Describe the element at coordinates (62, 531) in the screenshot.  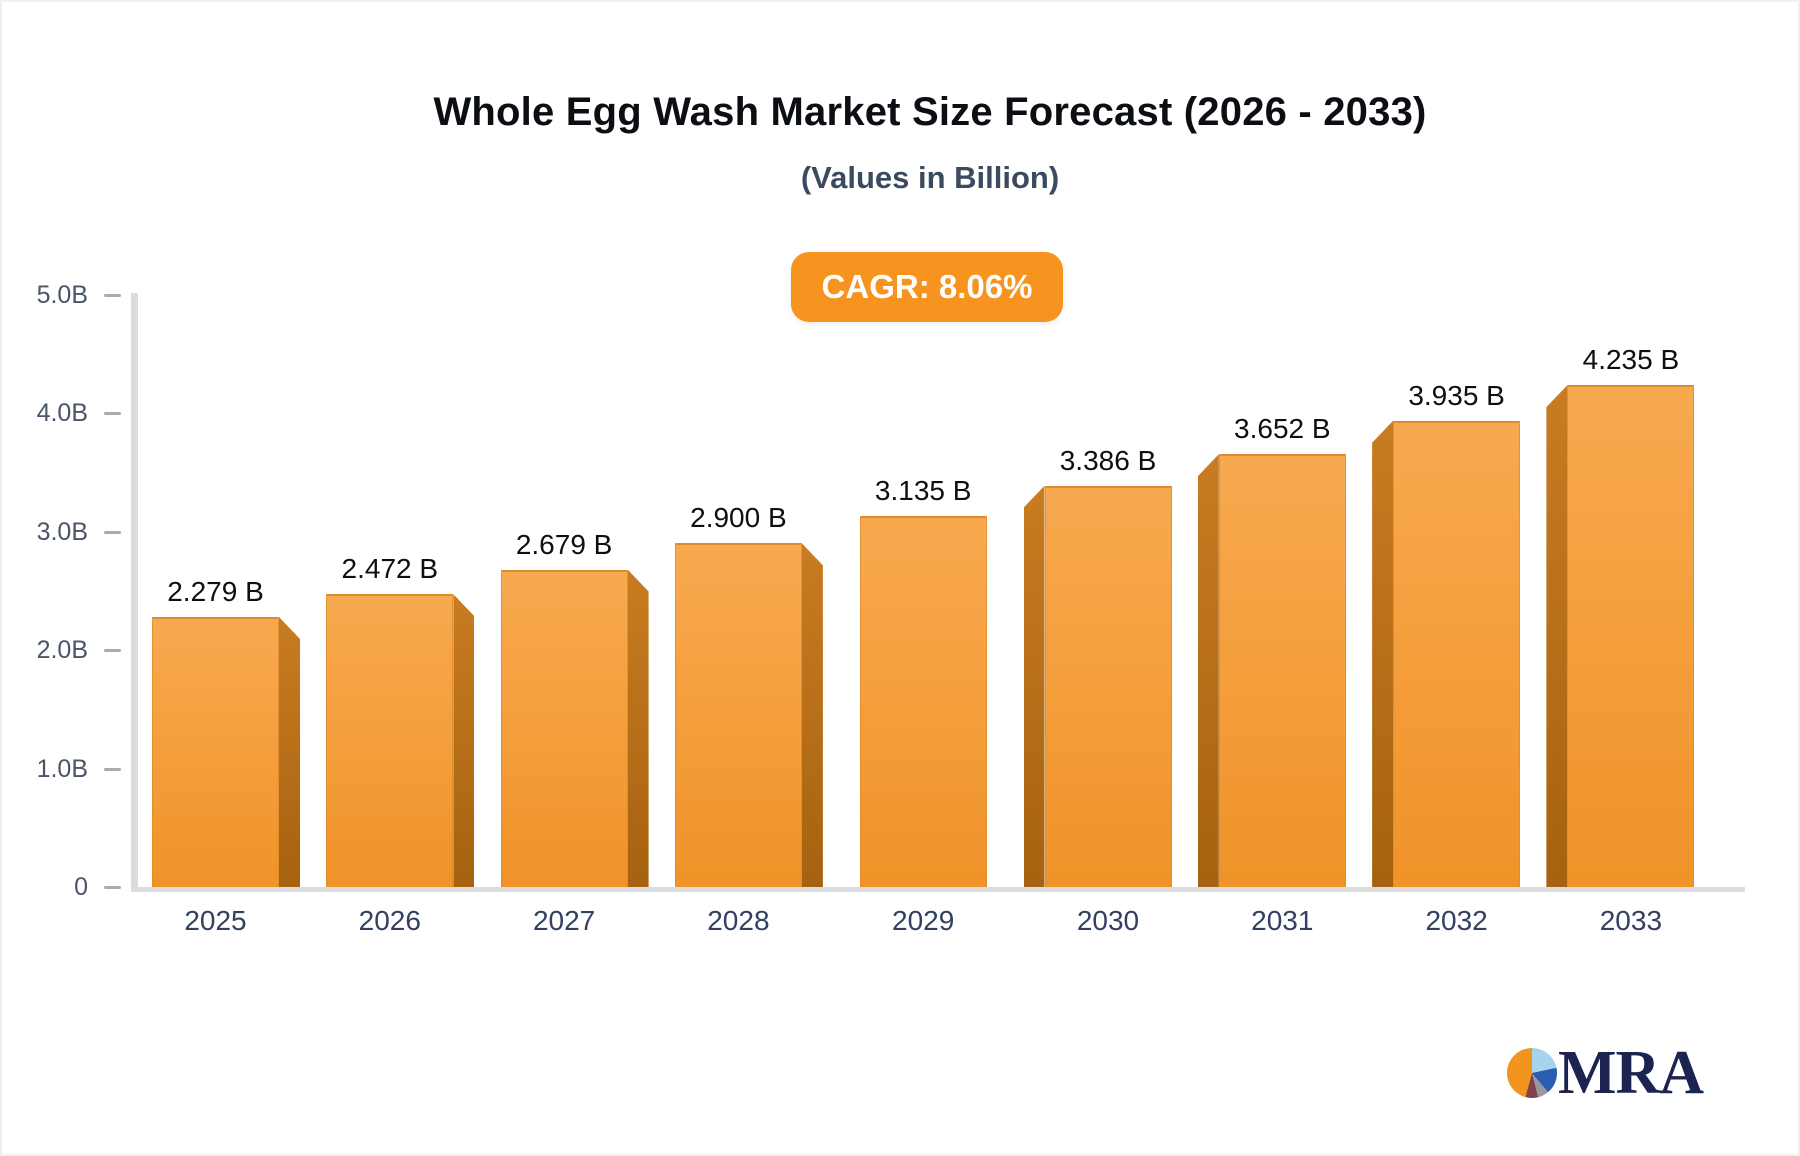
I see `y-axis-tick-label: 3.0B` at that location.